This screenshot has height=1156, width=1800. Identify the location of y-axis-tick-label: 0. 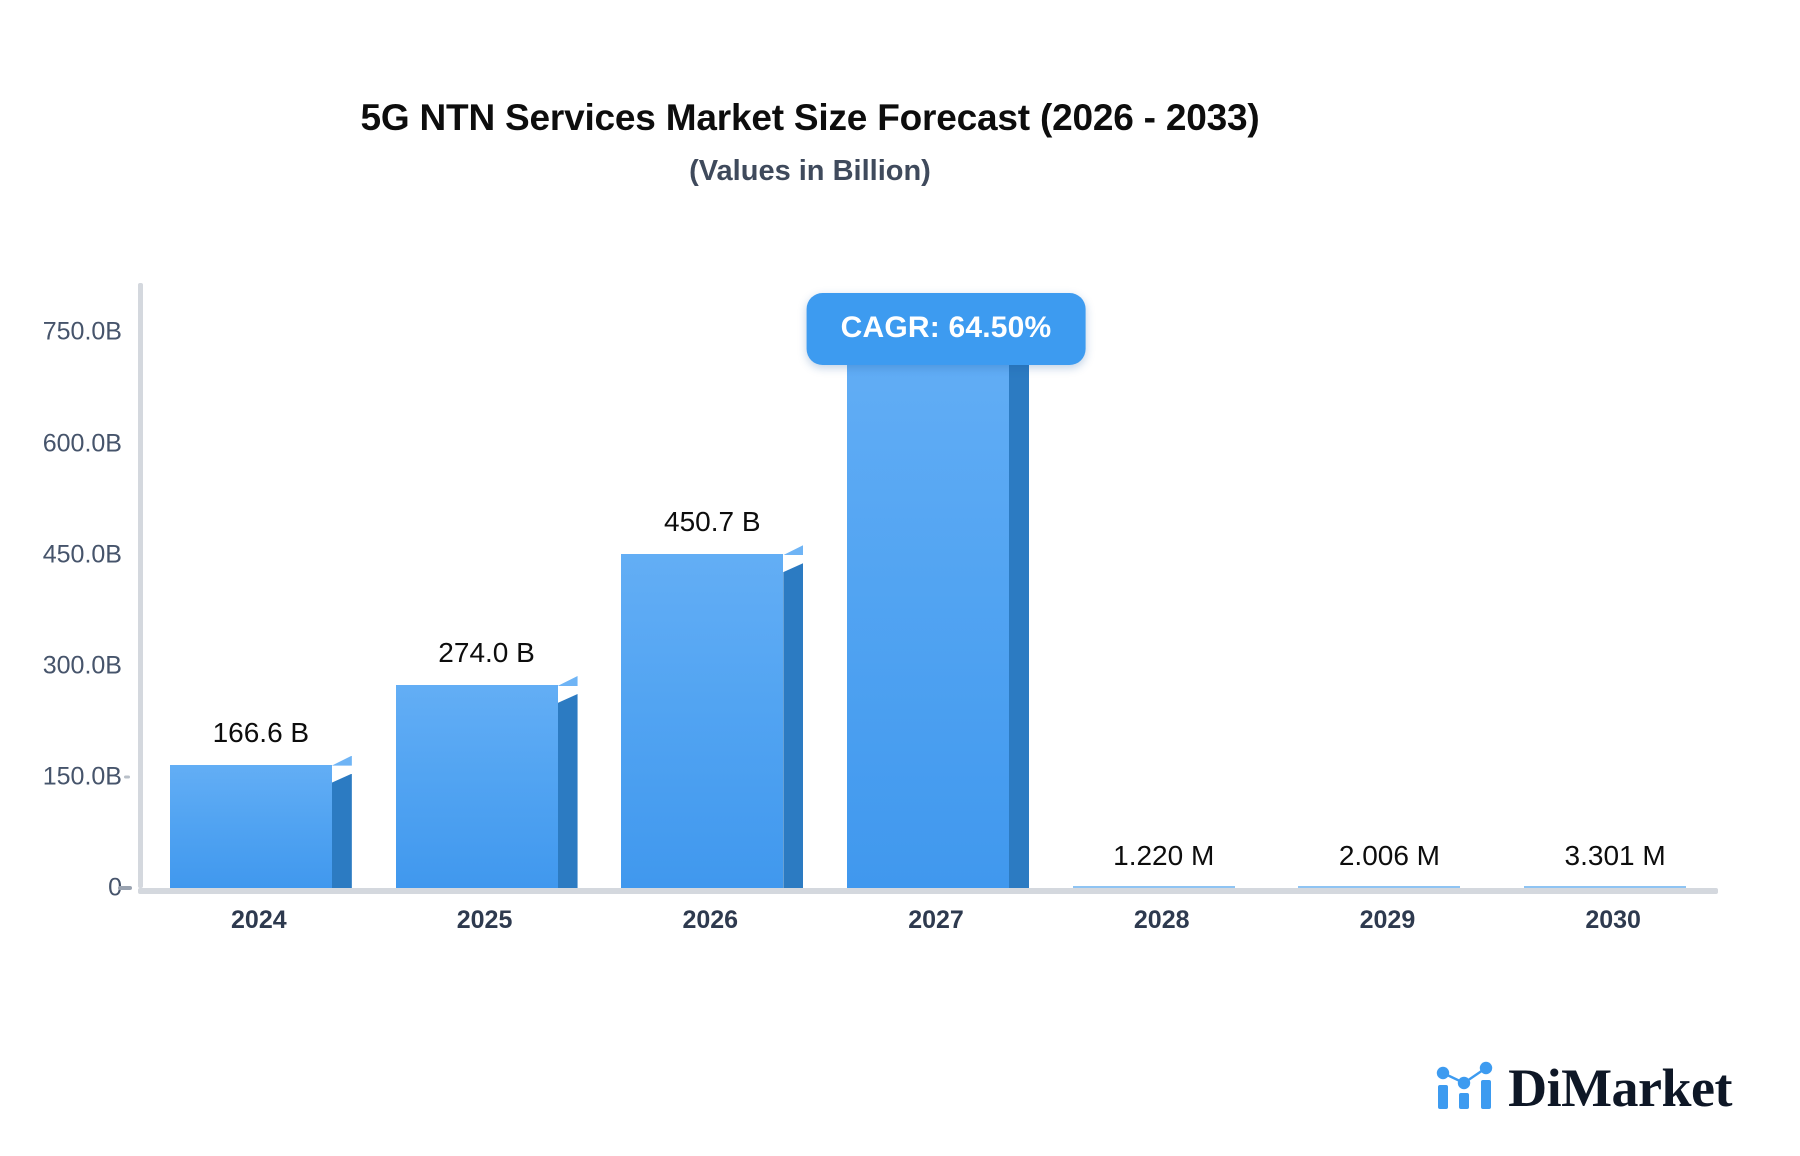
(115, 887).